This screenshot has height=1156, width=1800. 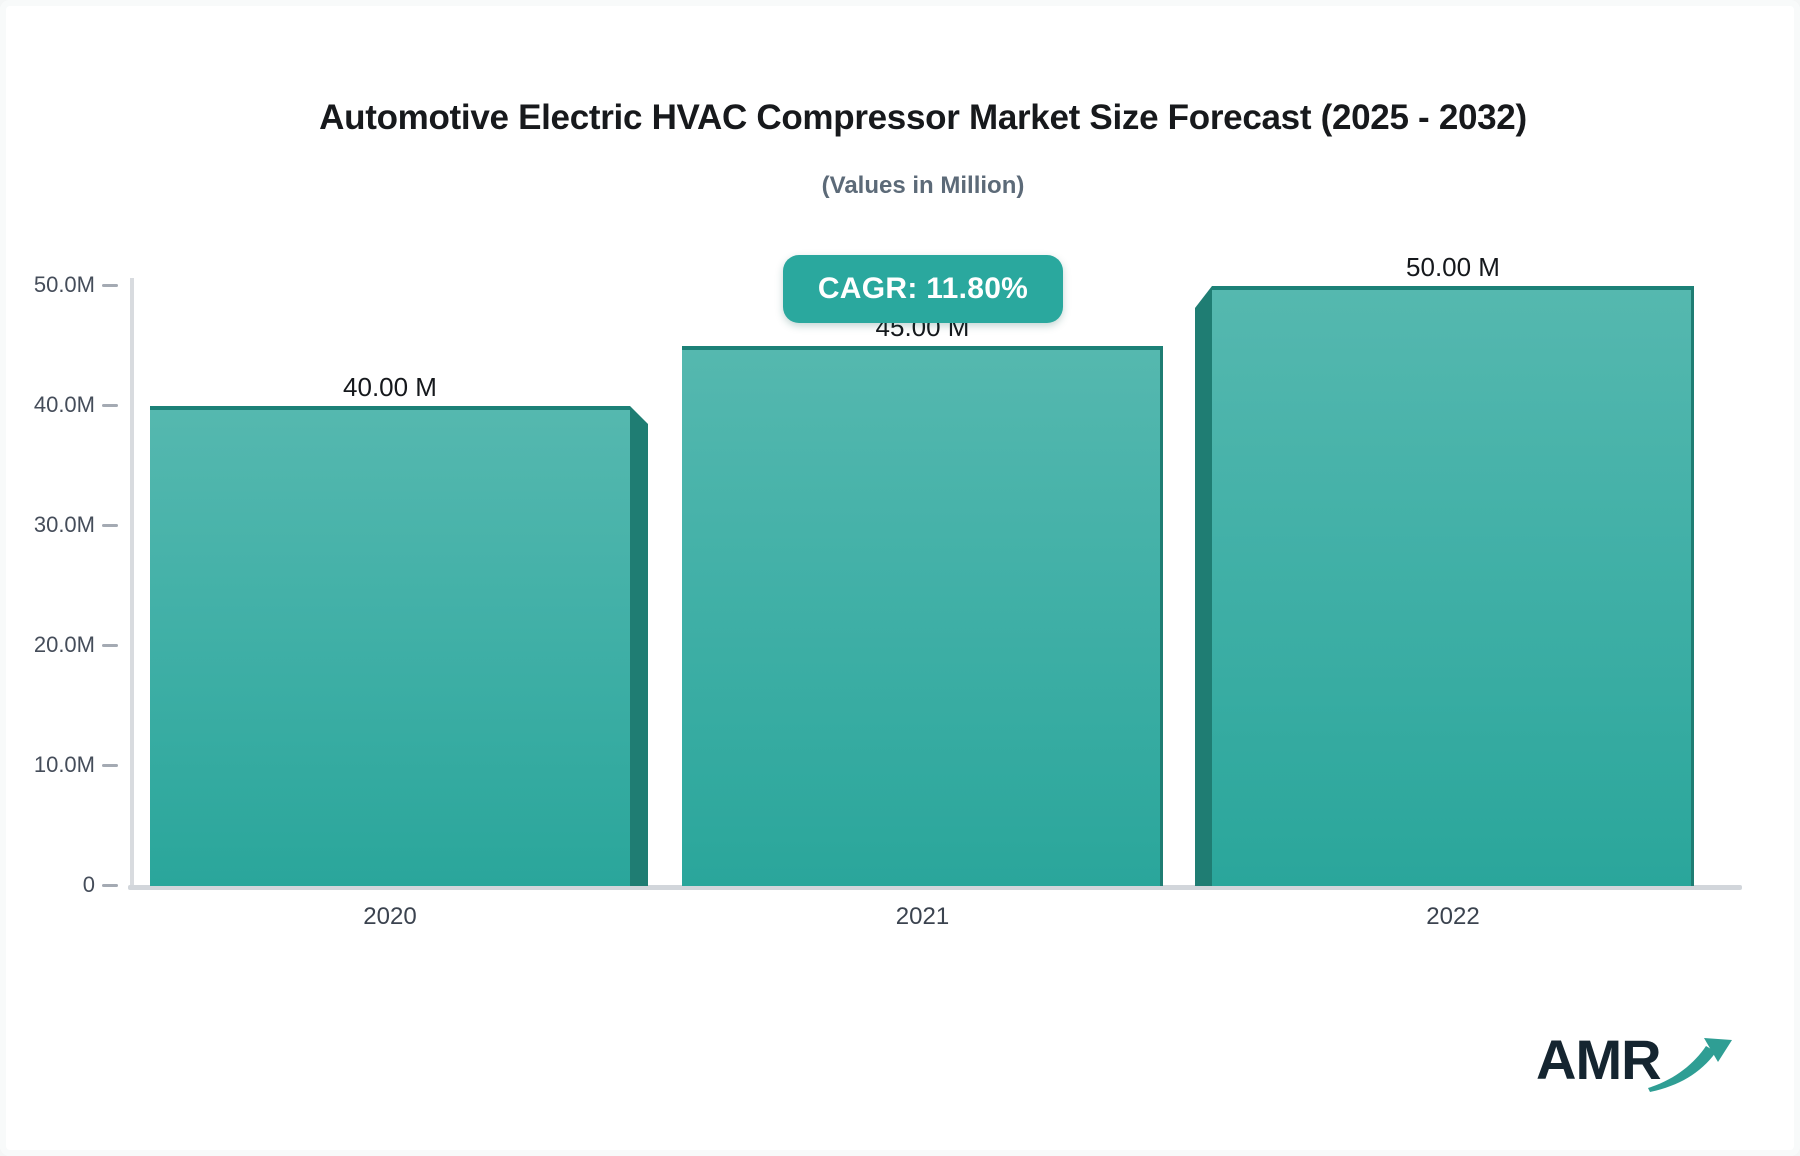 What do you see at coordinates (1453, 916) in the screenshot?
I see `x-axis-category-label: 2022` at bounding box center [1453, 916].